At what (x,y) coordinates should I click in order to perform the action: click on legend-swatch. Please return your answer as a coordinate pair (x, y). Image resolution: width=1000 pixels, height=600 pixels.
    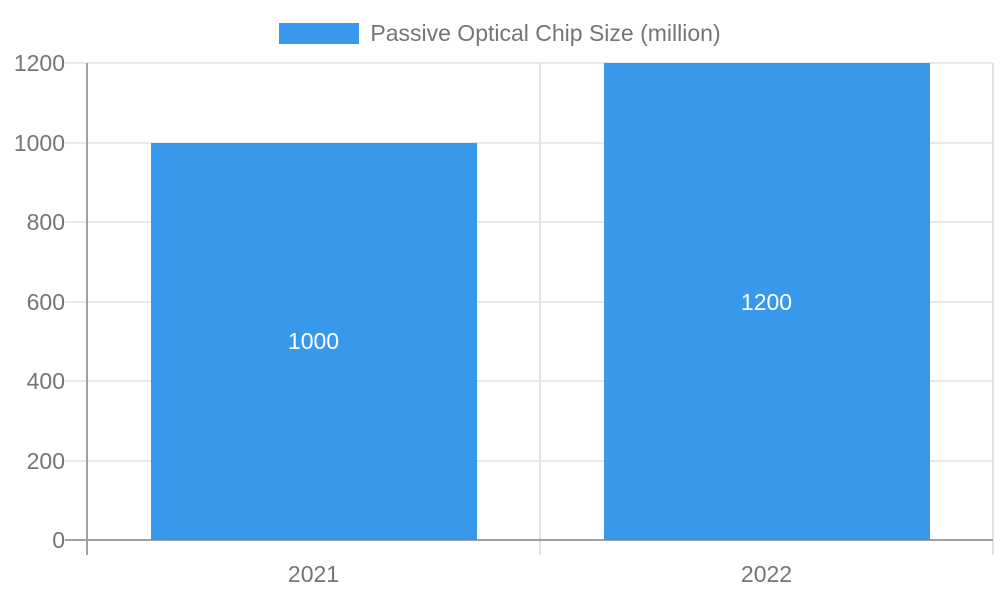
    Looking at the image, I should click on (319, 33).